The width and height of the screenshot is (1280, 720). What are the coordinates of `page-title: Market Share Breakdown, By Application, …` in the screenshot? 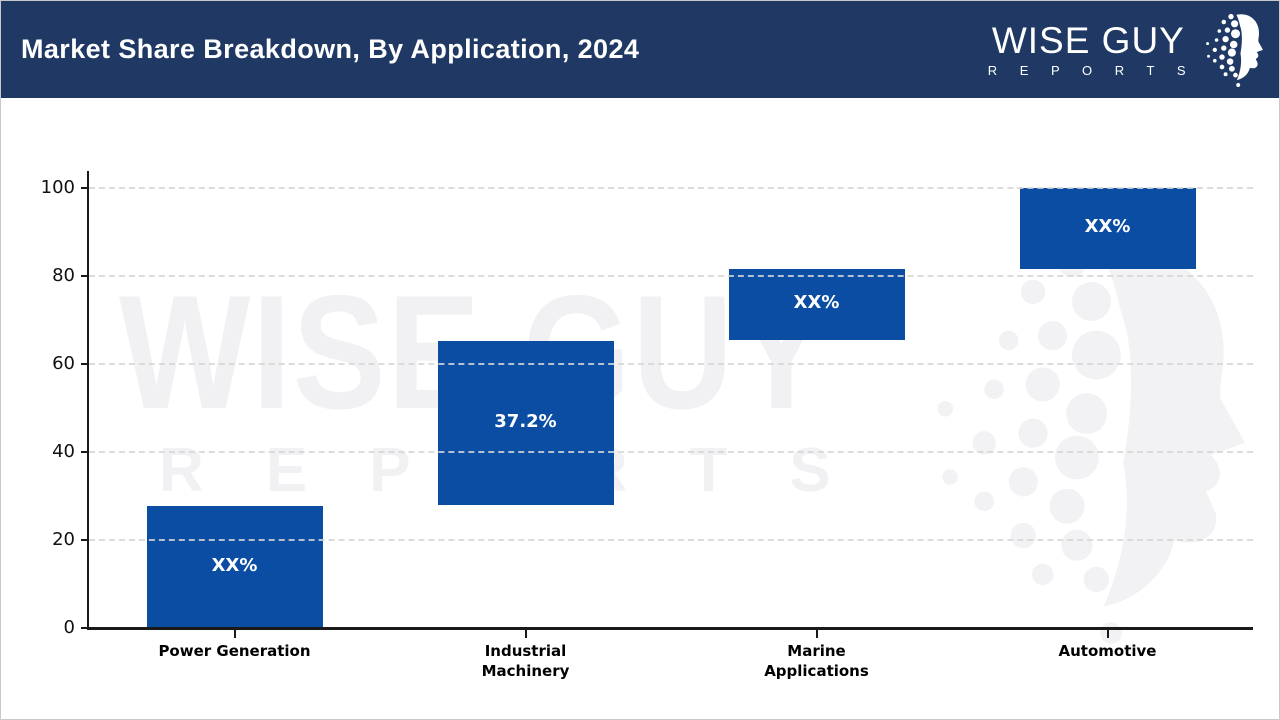 It's located at (330, 49).